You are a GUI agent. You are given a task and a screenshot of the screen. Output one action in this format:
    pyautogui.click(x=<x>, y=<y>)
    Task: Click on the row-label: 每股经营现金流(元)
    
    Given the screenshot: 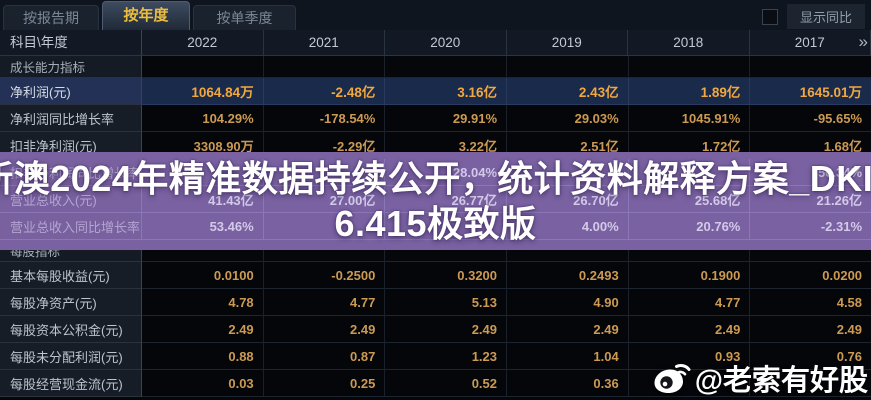 What is the action you would take?
    pyautogui.click(x=71, y=383)
    